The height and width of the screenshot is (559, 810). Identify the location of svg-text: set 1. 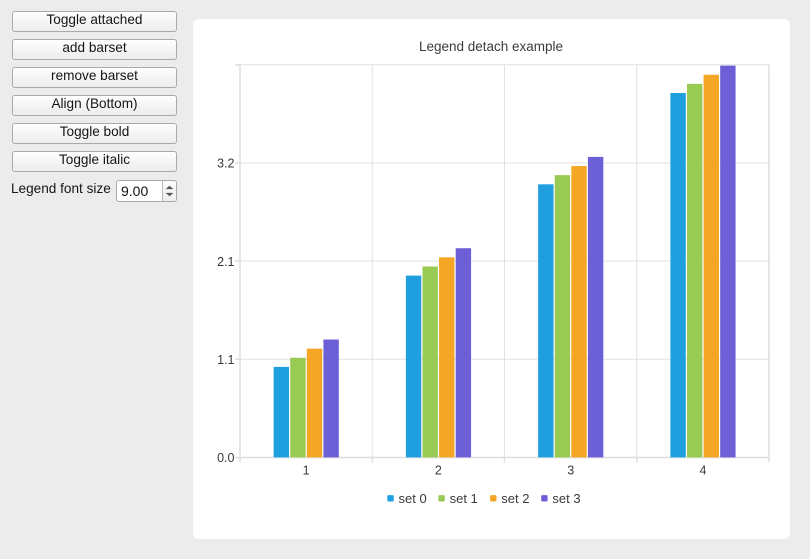
(464, 498).